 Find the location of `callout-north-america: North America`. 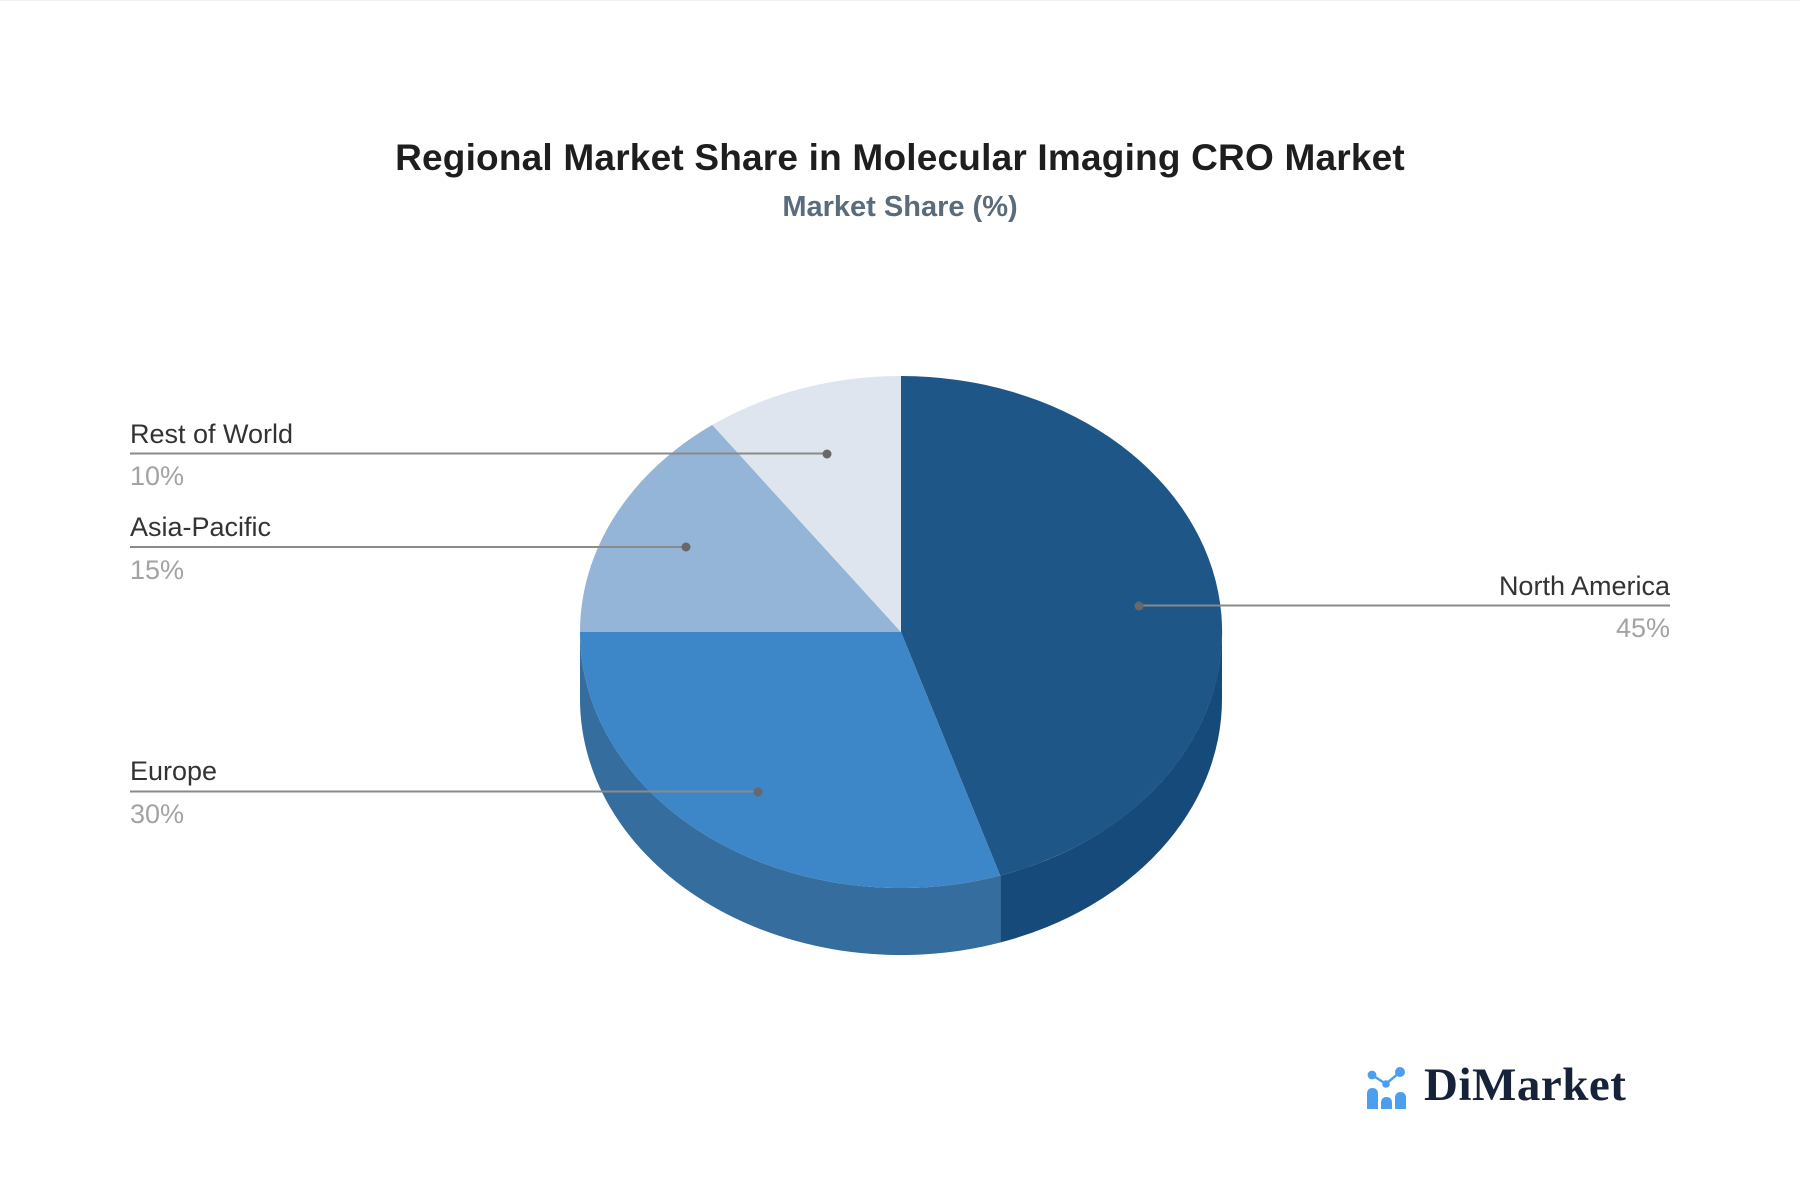

callout-north-america: North America is located at coordinates (1584, 586).